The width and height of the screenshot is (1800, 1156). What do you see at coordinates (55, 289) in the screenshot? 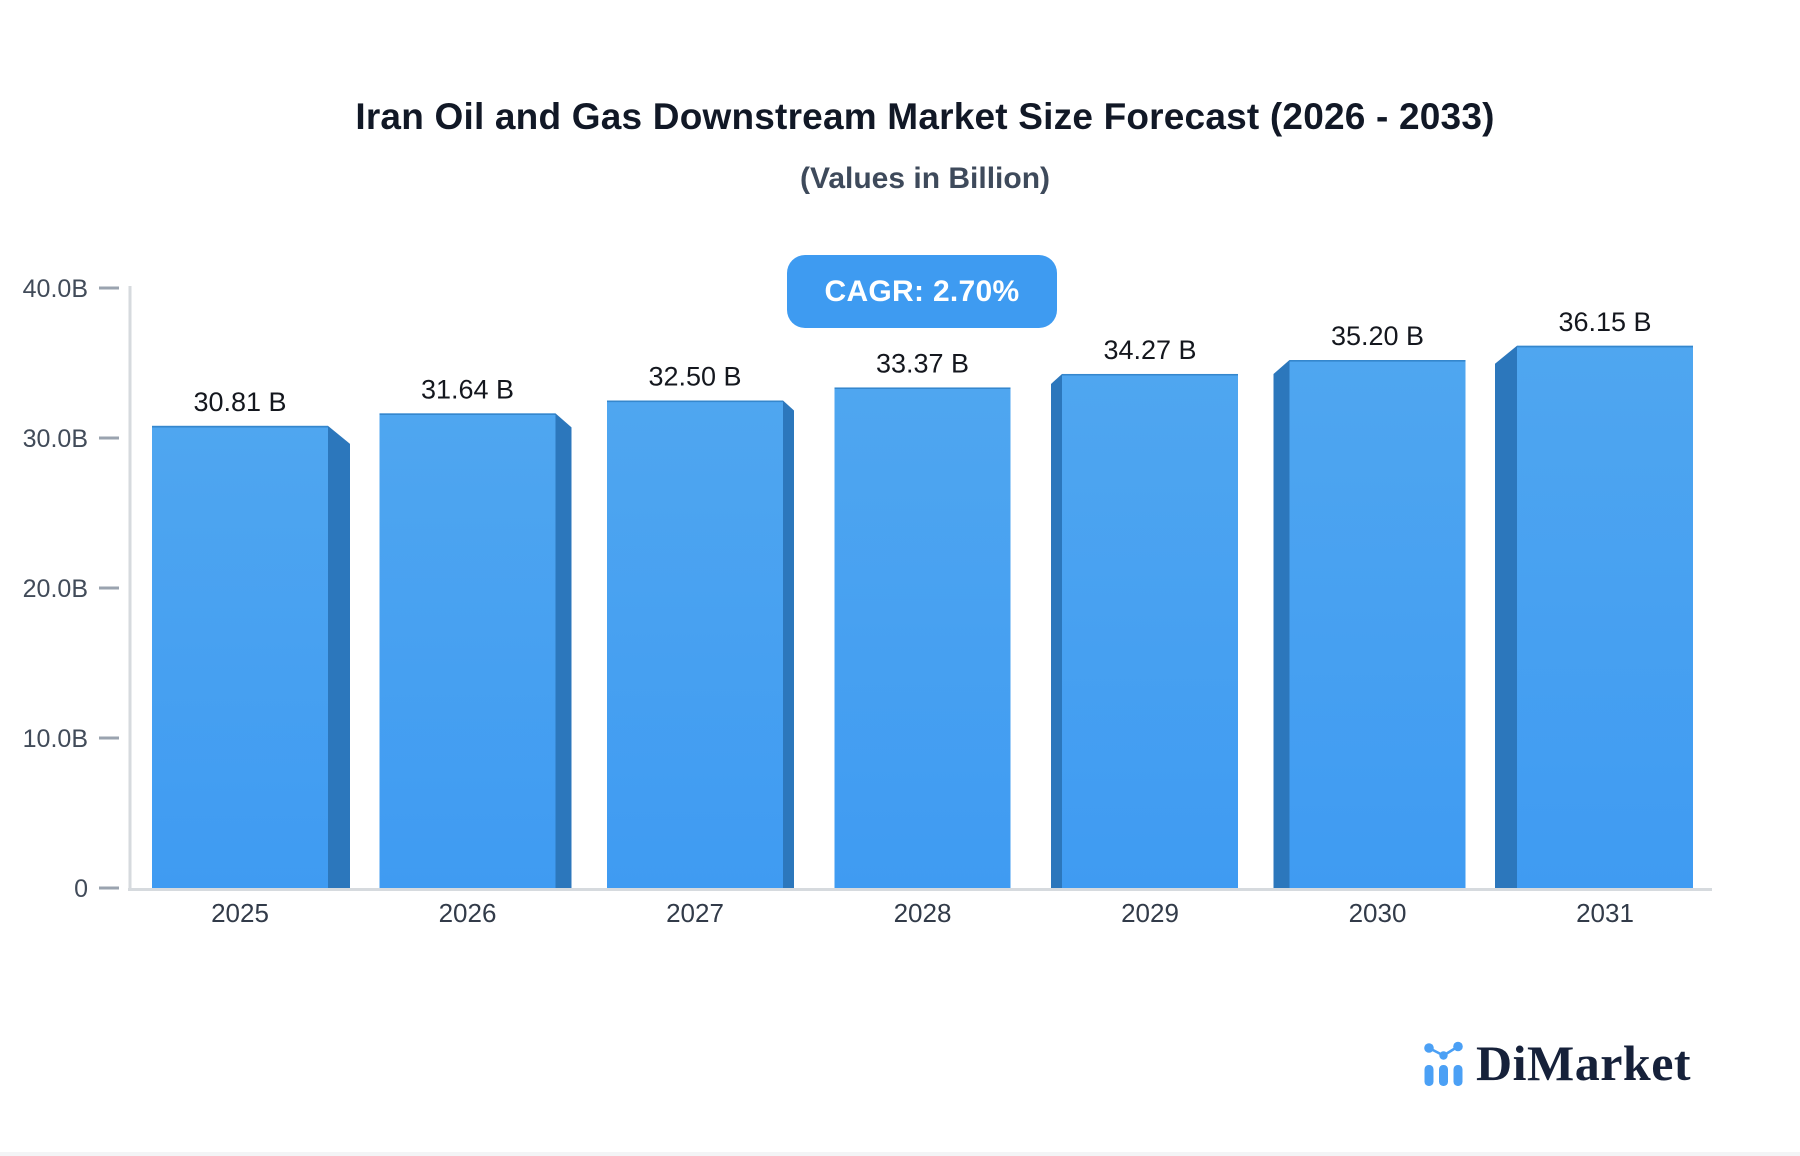
I see `y-axis-tick-label: 40.0B` at bounding box center [55, 289].